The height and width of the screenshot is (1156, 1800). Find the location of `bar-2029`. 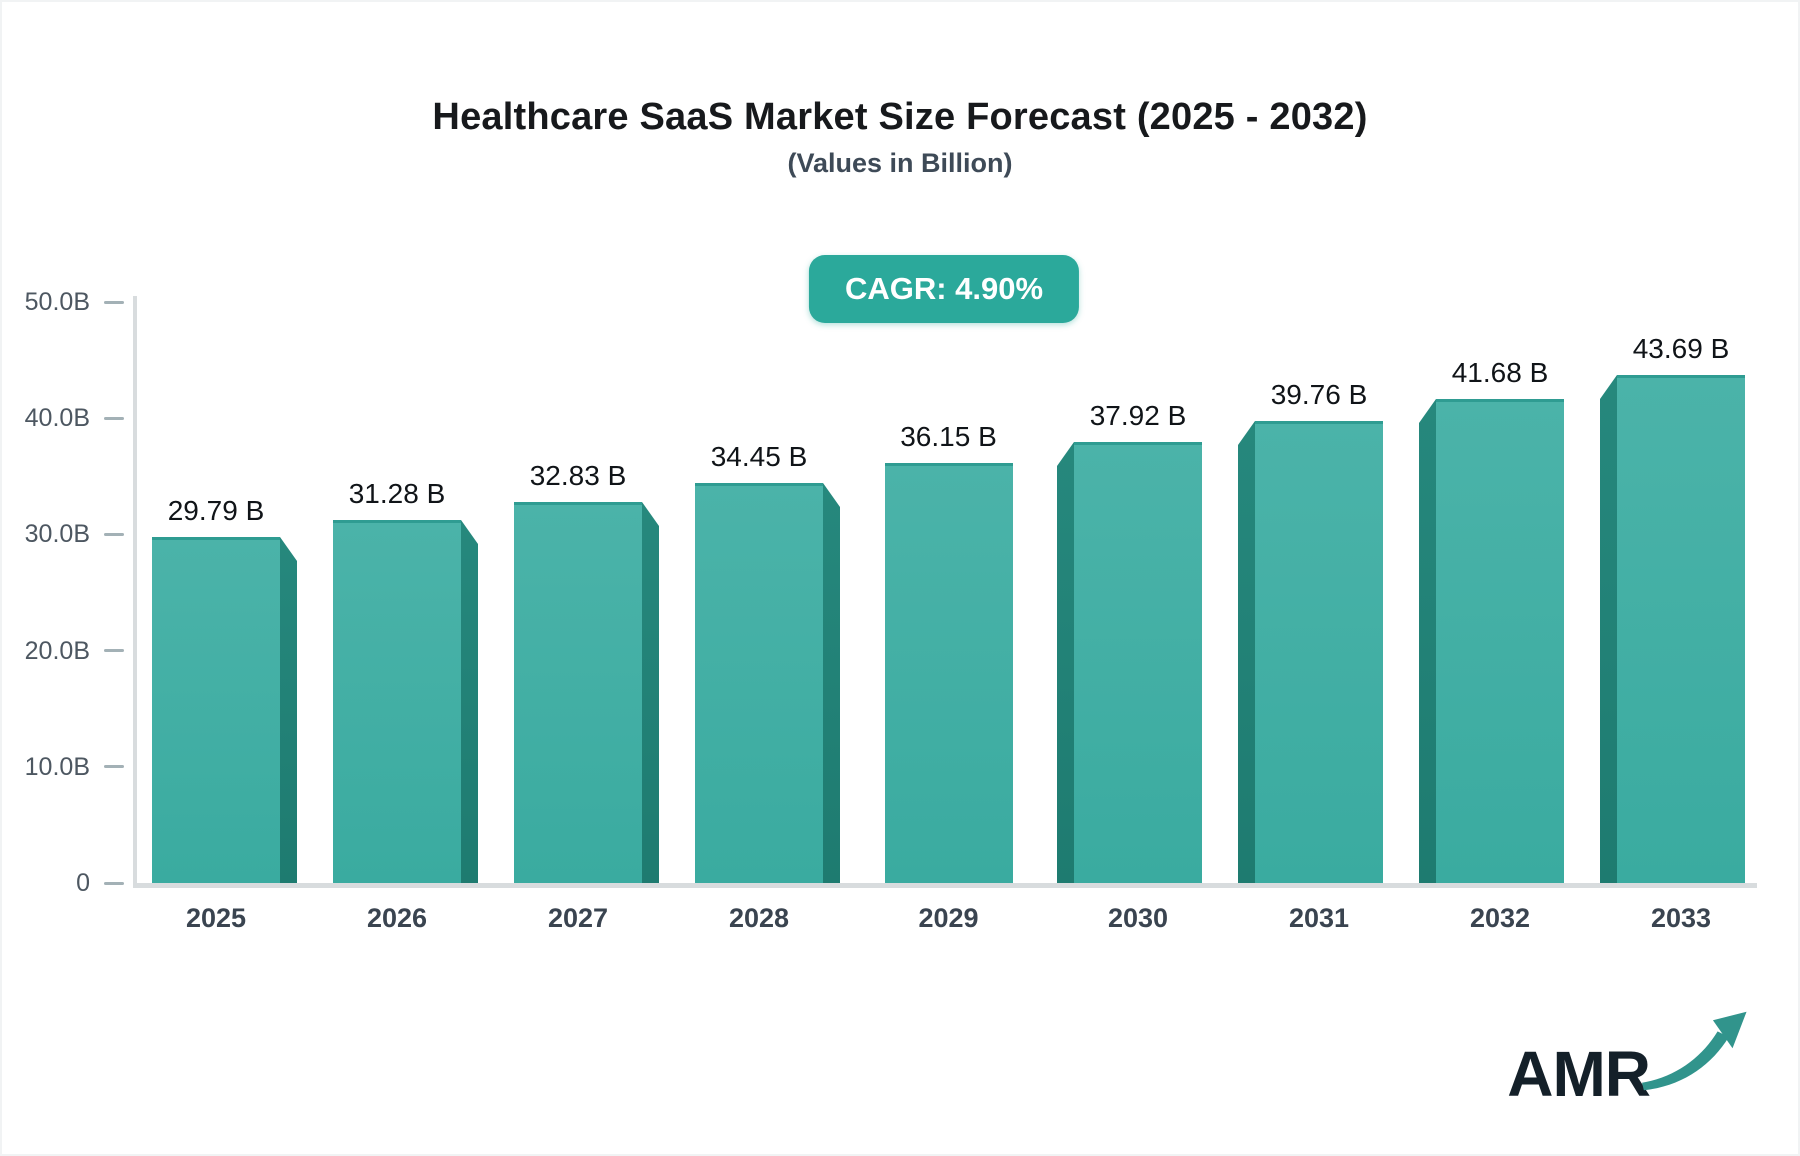

bar-2029 is located at coordinates (948, 673).